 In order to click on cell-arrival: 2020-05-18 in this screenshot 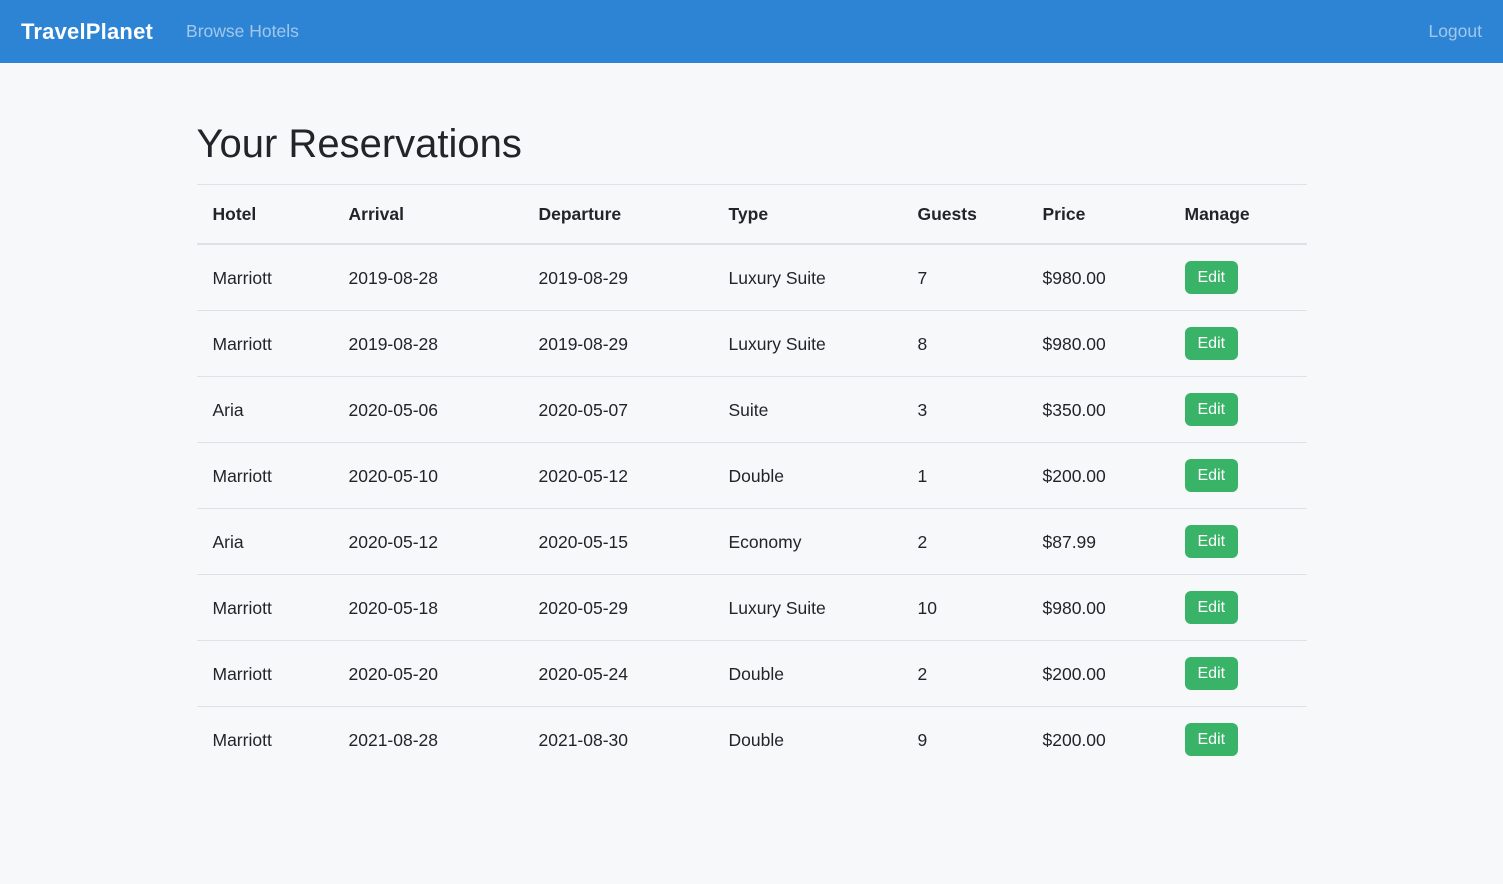, I will do `click(427, 607)`.